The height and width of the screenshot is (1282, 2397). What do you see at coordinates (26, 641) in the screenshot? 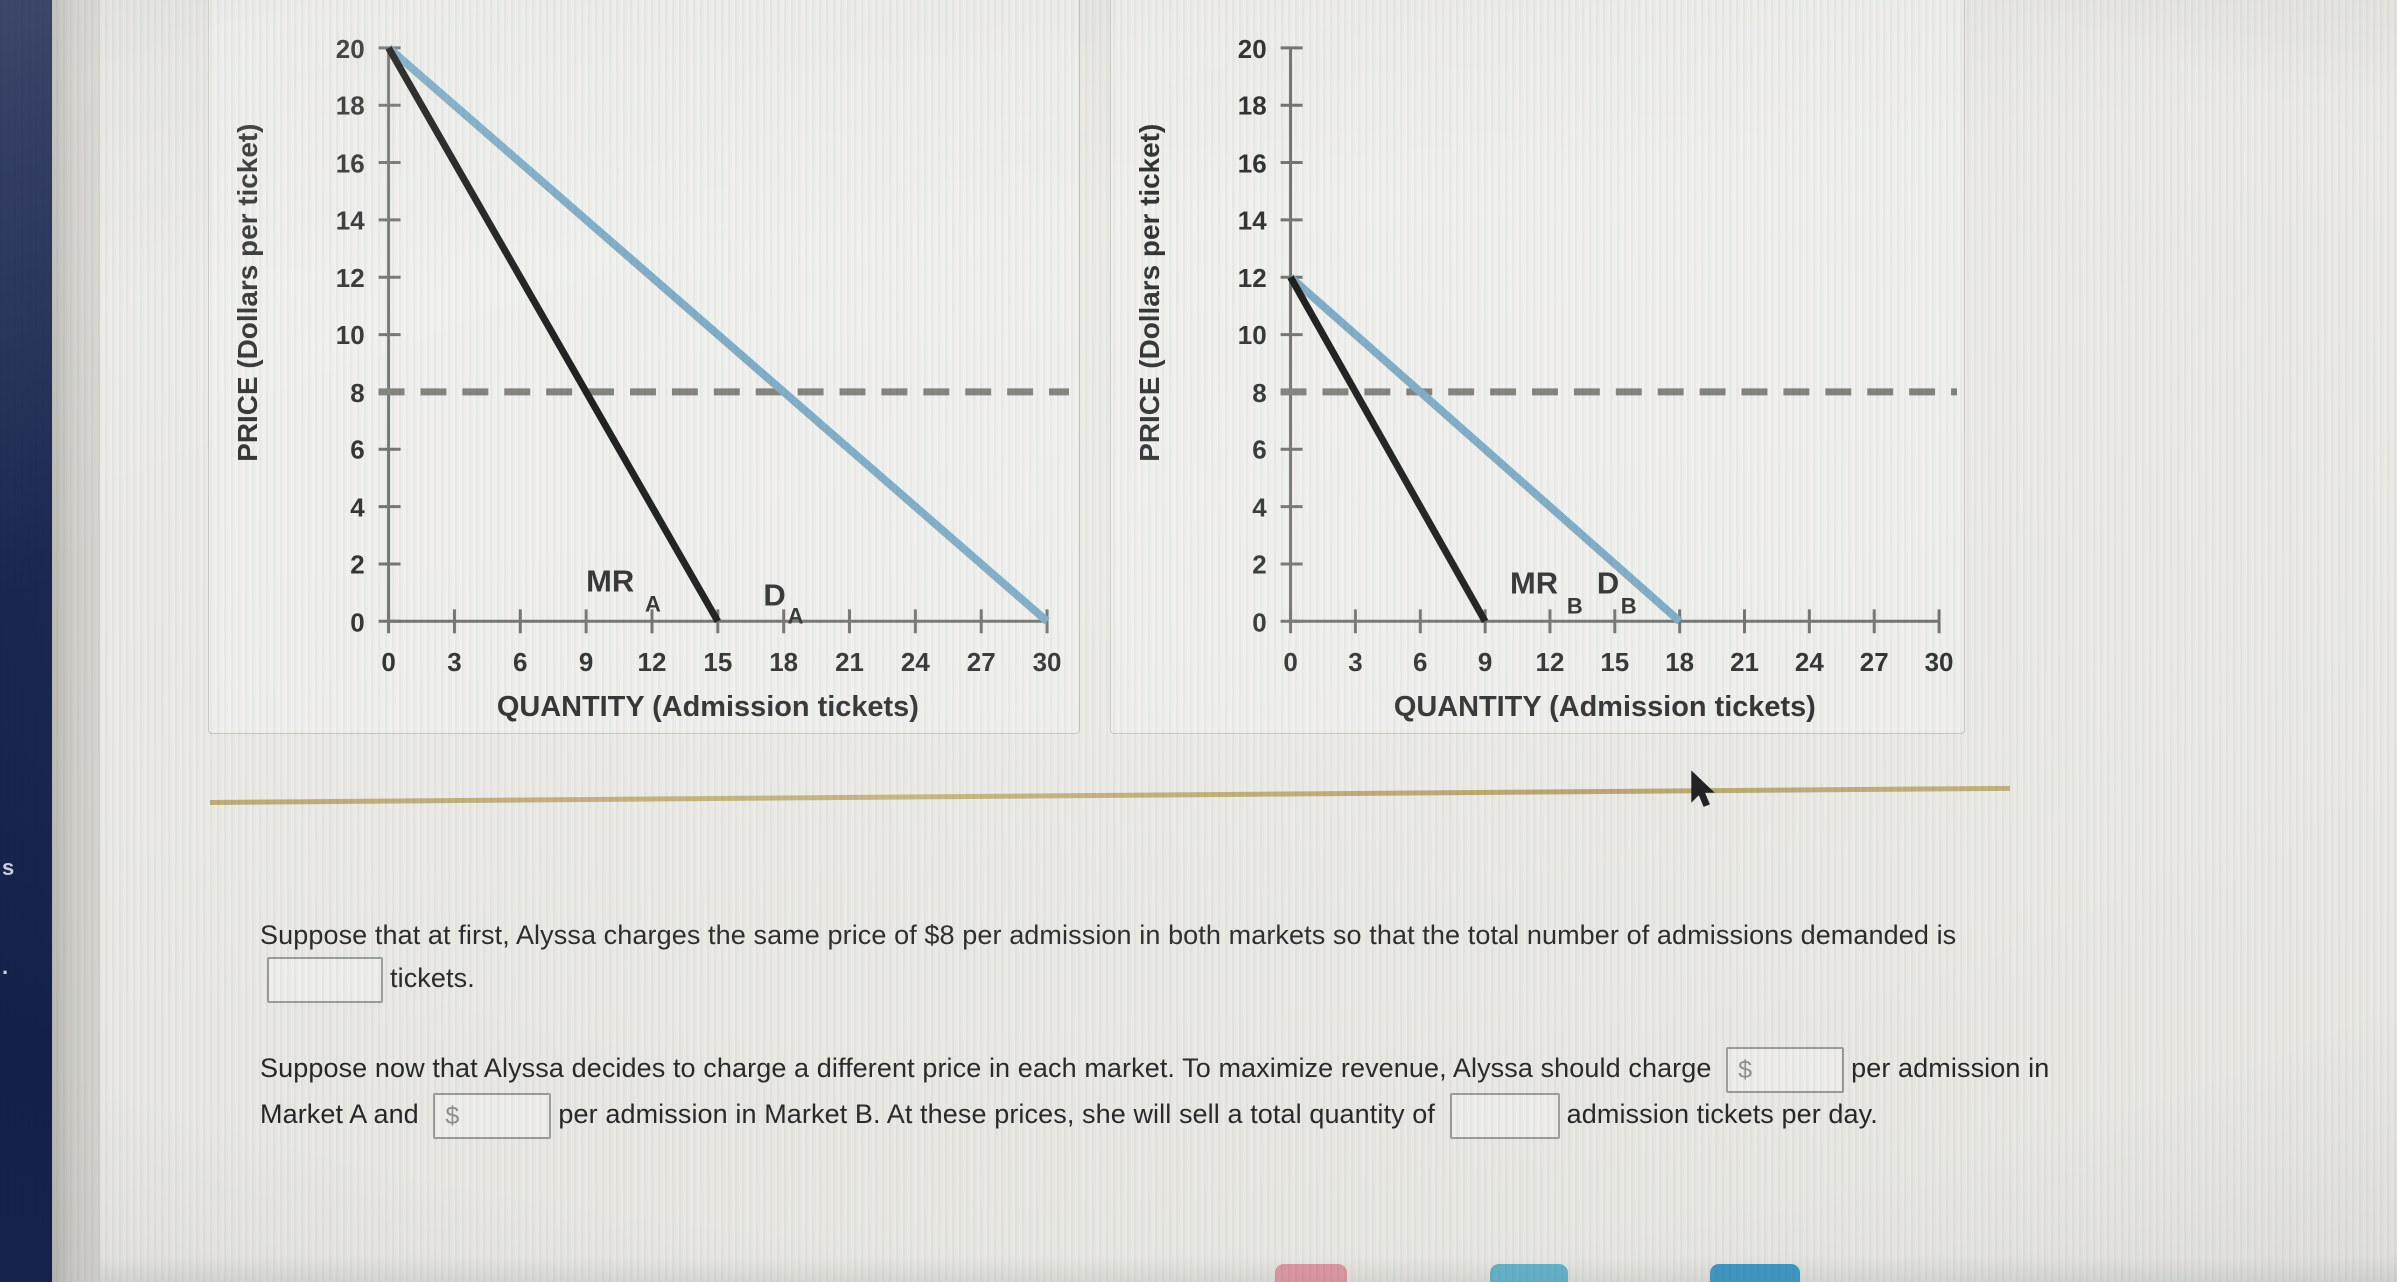
I see `left-sidebar: s ·` at bounding box center [26, 641].